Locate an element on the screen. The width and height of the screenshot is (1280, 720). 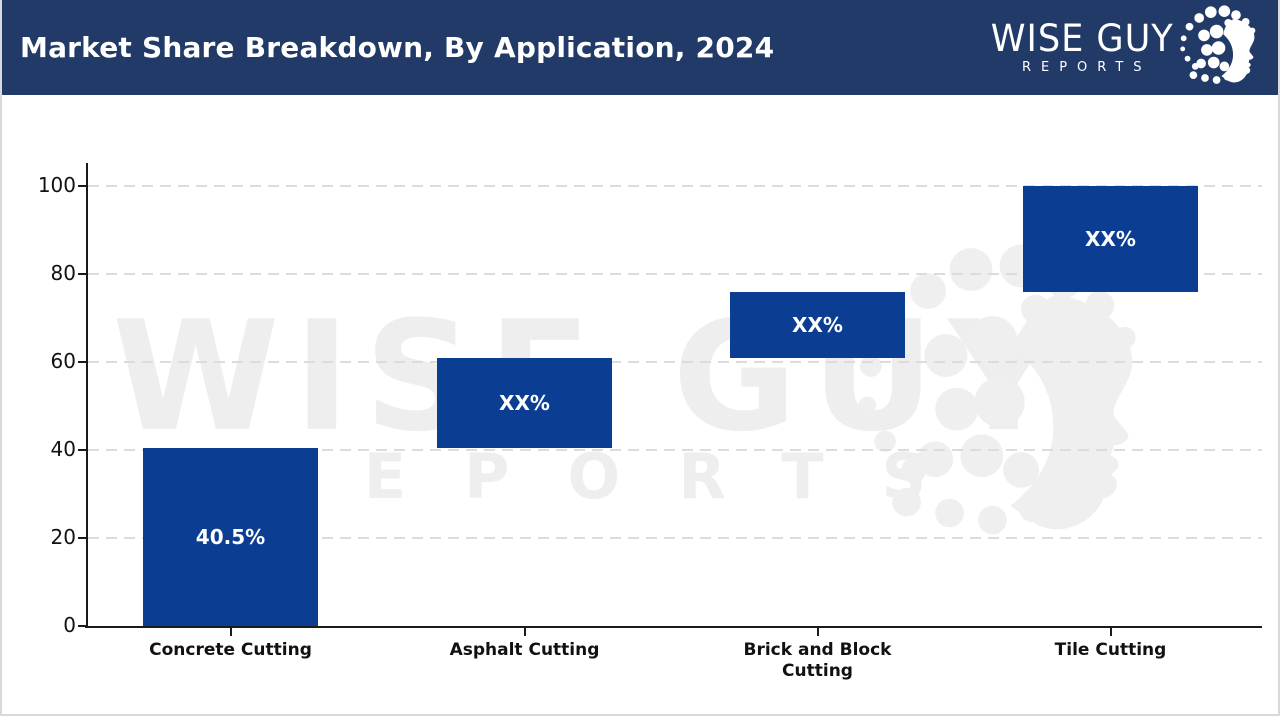
logo-brand-sub: REPORTS is located at coordinates (1086, 67).